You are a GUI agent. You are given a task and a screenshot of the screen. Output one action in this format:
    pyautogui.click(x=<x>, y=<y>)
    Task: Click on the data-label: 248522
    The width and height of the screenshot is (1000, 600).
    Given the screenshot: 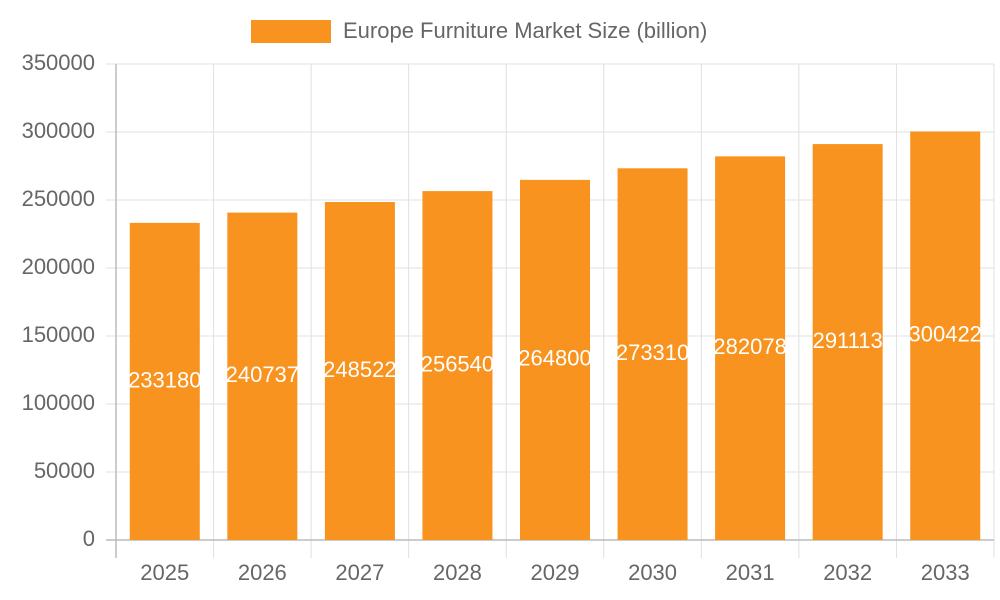 What is the action you would take?
    pyautogui.click(x=359, y=369)
    